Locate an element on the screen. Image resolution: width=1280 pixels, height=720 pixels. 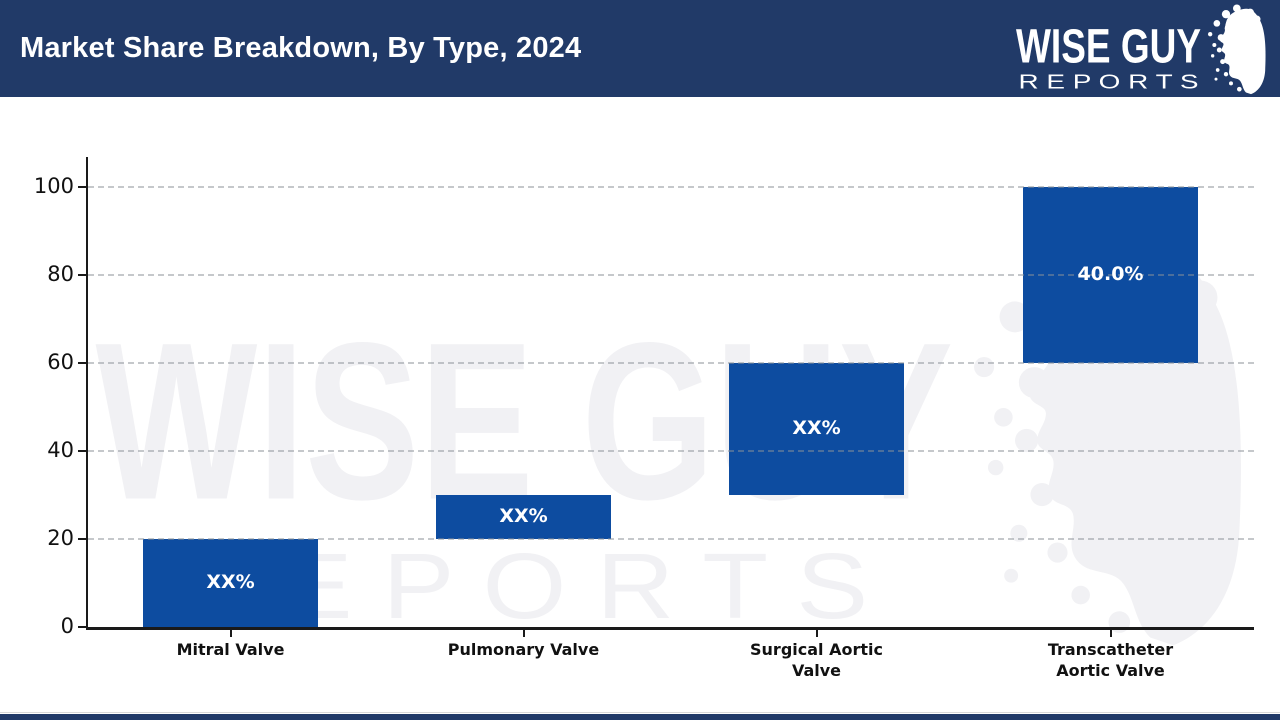
bar-surgical-aortic-valve is located at coordinates (816, 429).